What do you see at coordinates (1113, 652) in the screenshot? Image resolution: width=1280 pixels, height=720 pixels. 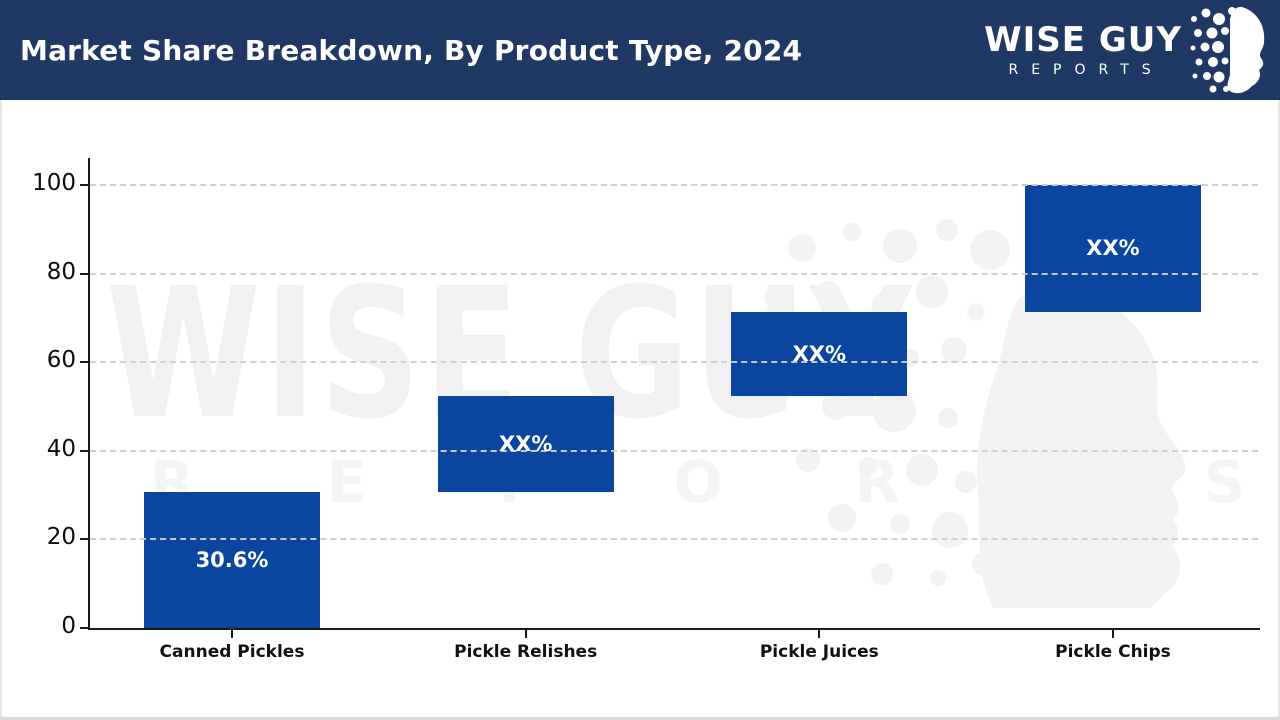 I see `x-category-label: Pickle Chips` at bounding box center [1113, 652].